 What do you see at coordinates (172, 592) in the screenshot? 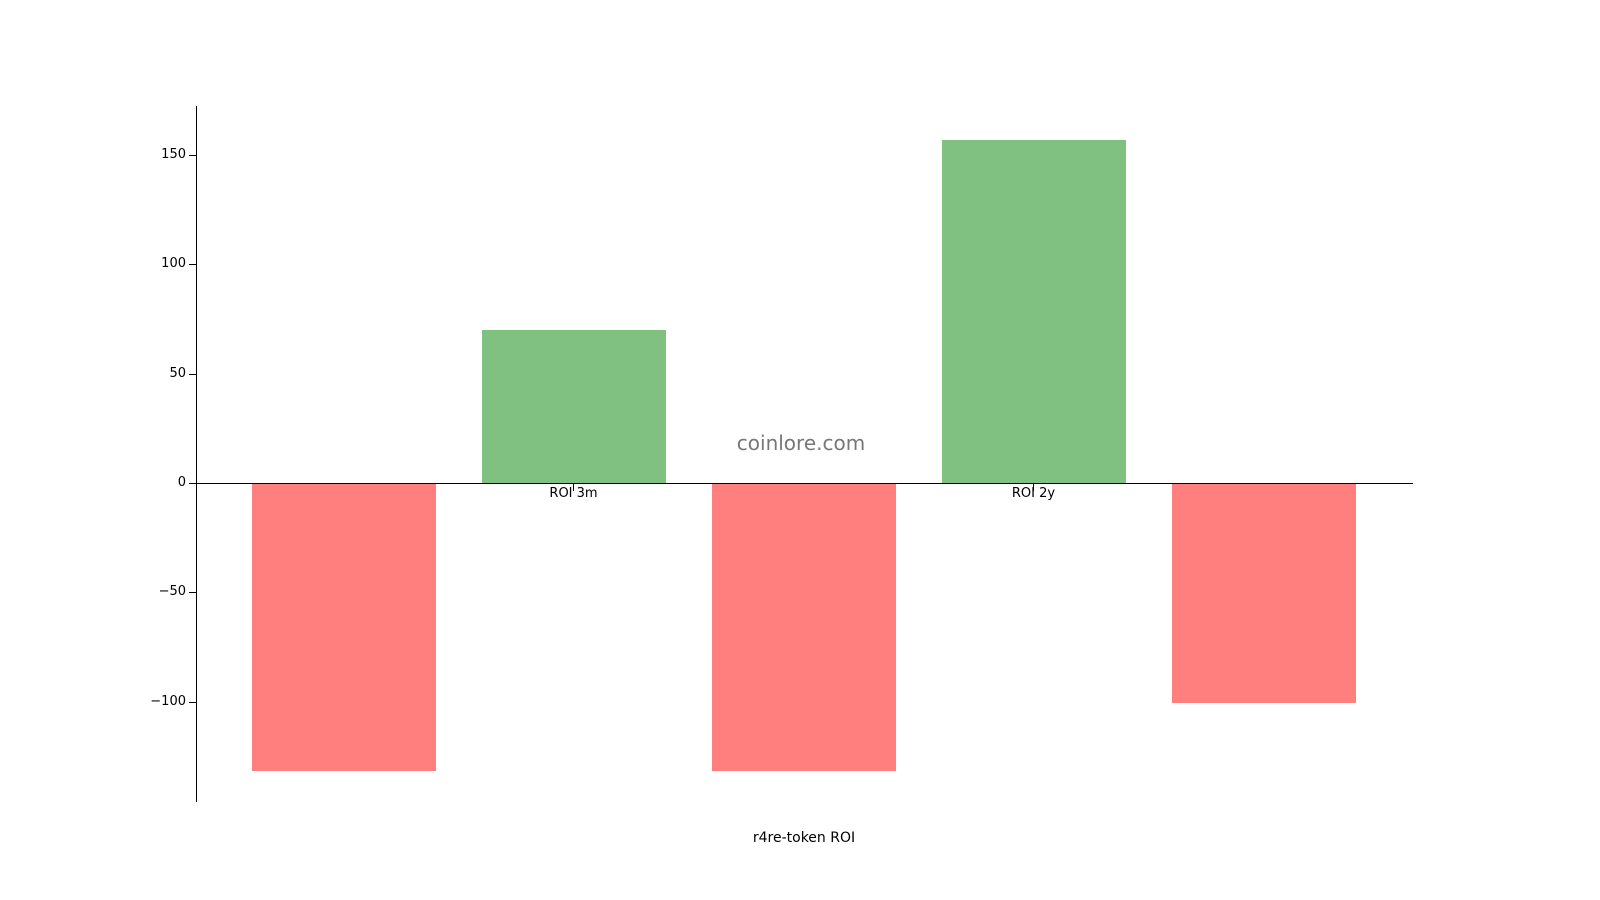
I see `y-tick-label: −50` at bounding box center [172, 592].